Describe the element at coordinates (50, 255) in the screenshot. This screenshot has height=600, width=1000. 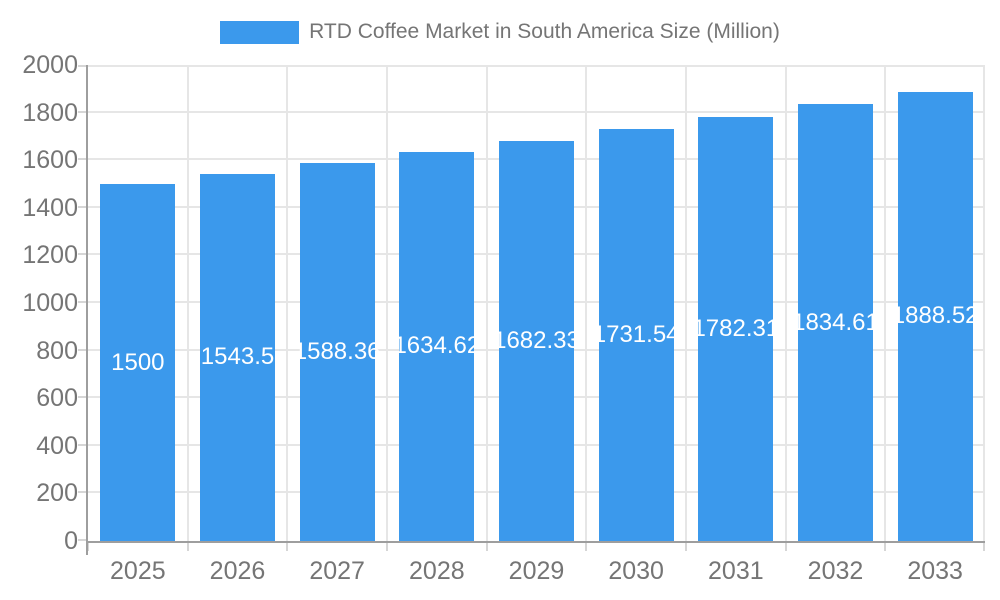
I see `y-axis-label: 1200` at that location.